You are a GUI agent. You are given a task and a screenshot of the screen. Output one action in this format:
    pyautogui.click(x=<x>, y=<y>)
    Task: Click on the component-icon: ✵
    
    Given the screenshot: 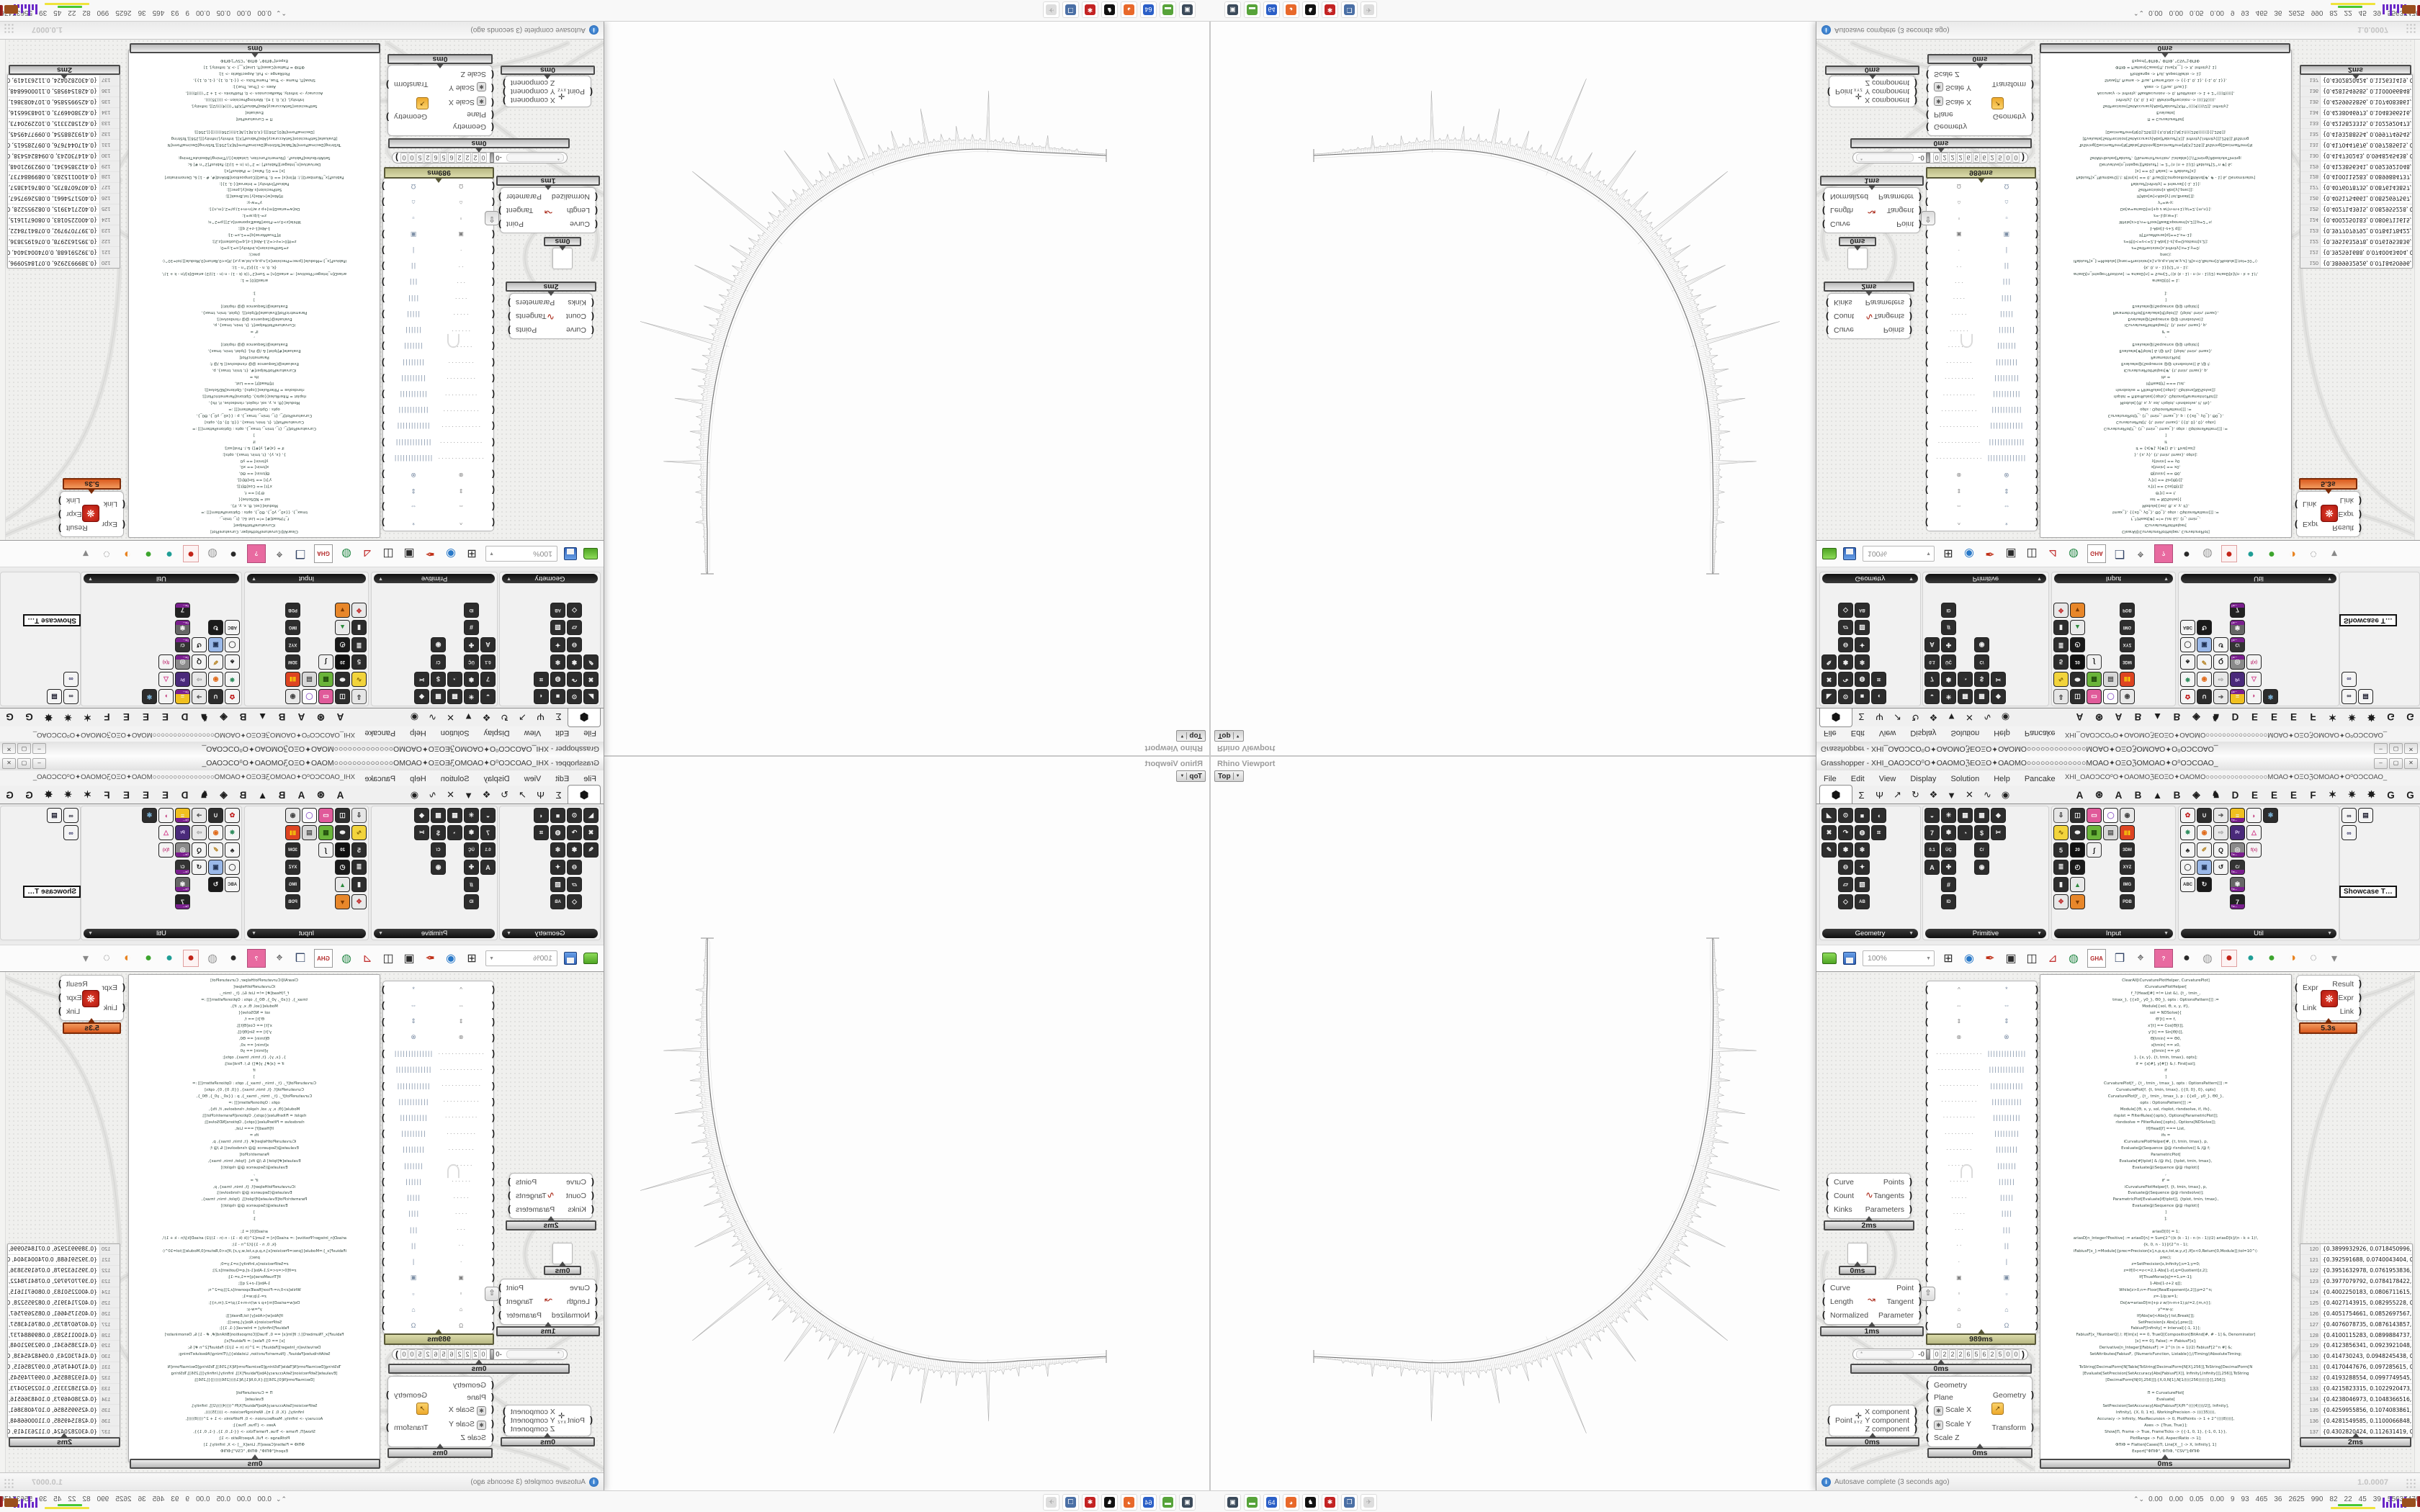 What is the action you would take?
    pyautogui.click(x=2187, y=679)
    